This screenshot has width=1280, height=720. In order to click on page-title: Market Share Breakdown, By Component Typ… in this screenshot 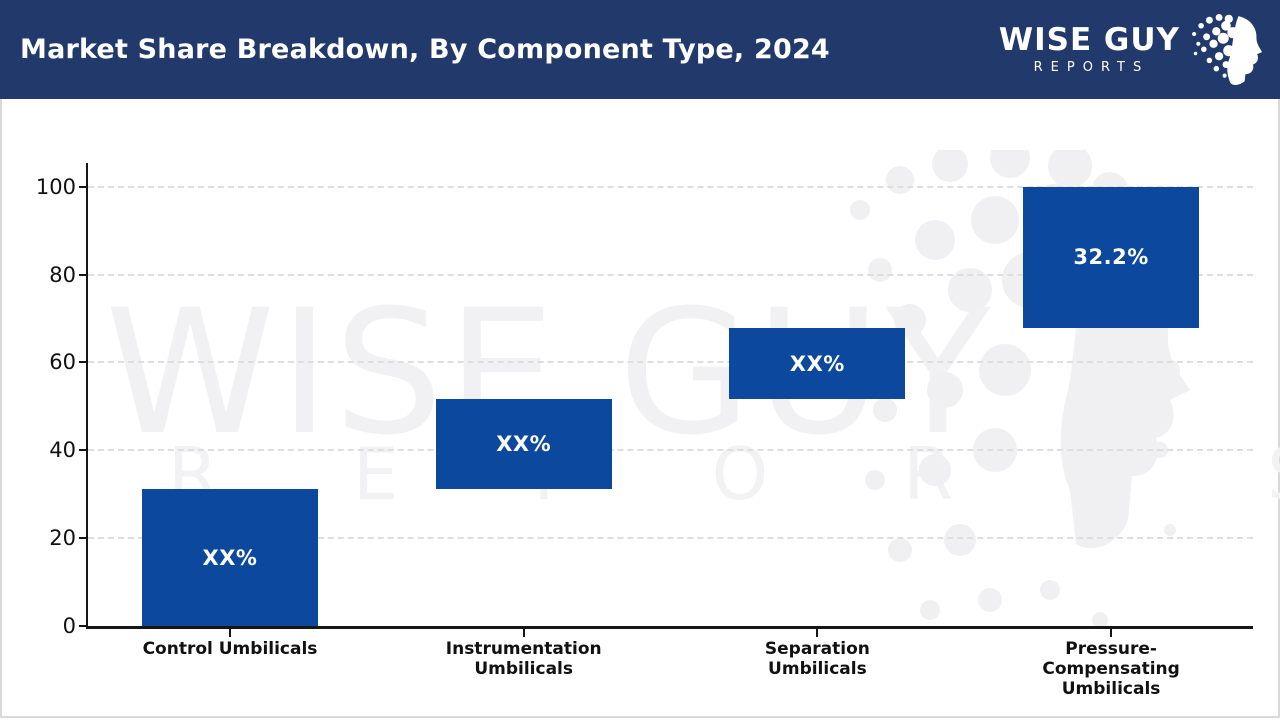, I will do `click(425, 49)`.